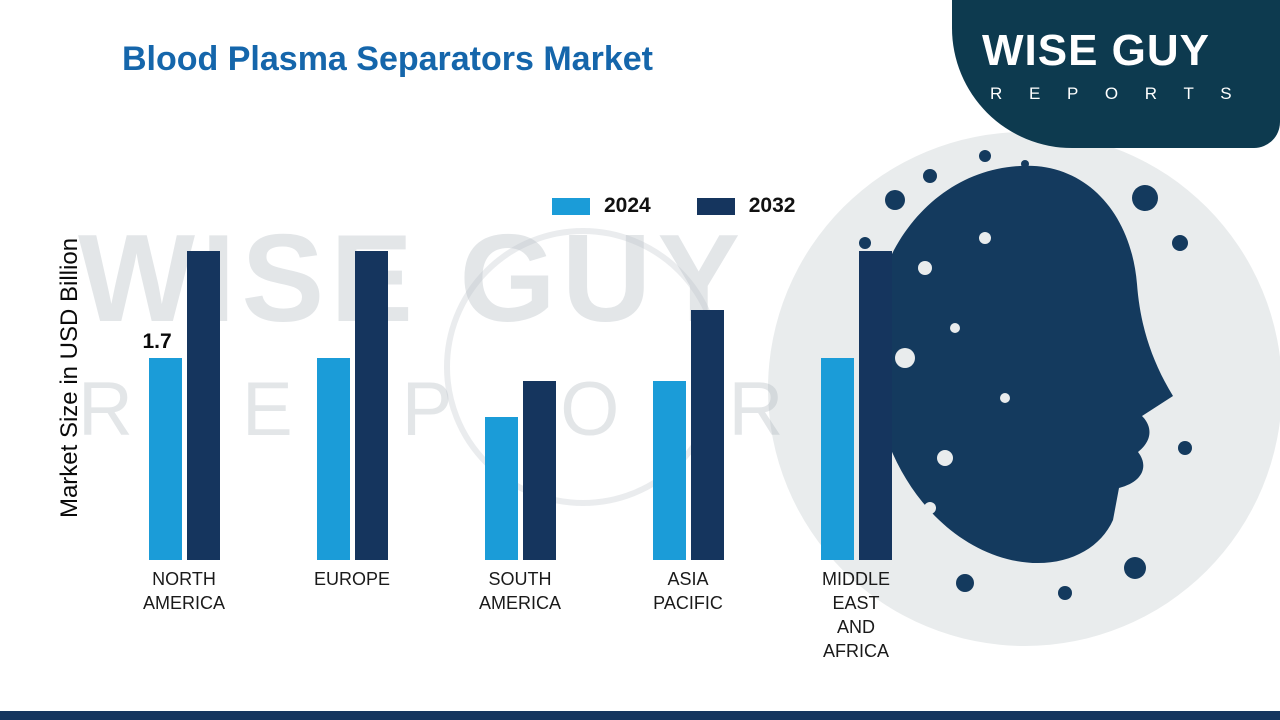 This screenshot has width=1280, height=720. Describe the element at coordinates (688, 591) in the screenshot. I see `category-label-asia-pacific: ASIA PACIFIC` at that location.